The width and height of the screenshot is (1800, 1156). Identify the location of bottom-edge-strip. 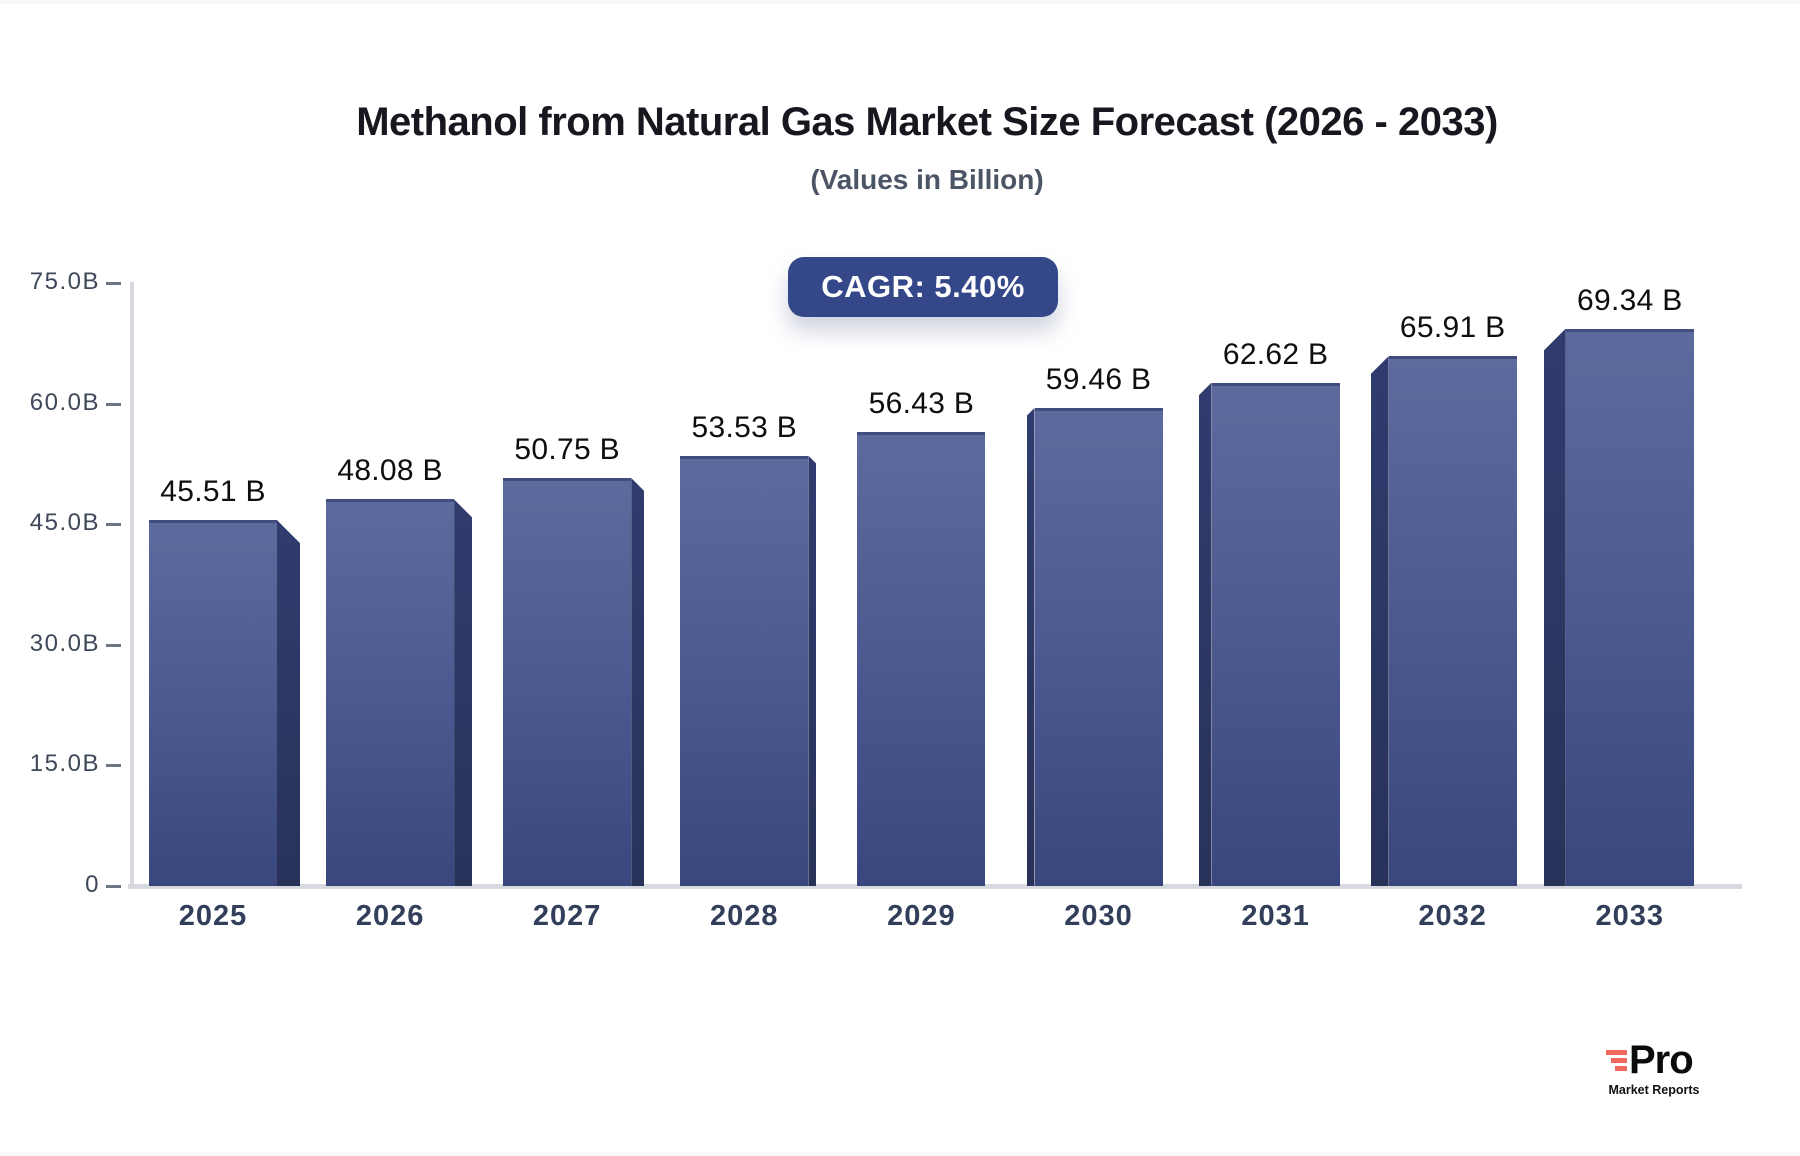
(900, 1154).